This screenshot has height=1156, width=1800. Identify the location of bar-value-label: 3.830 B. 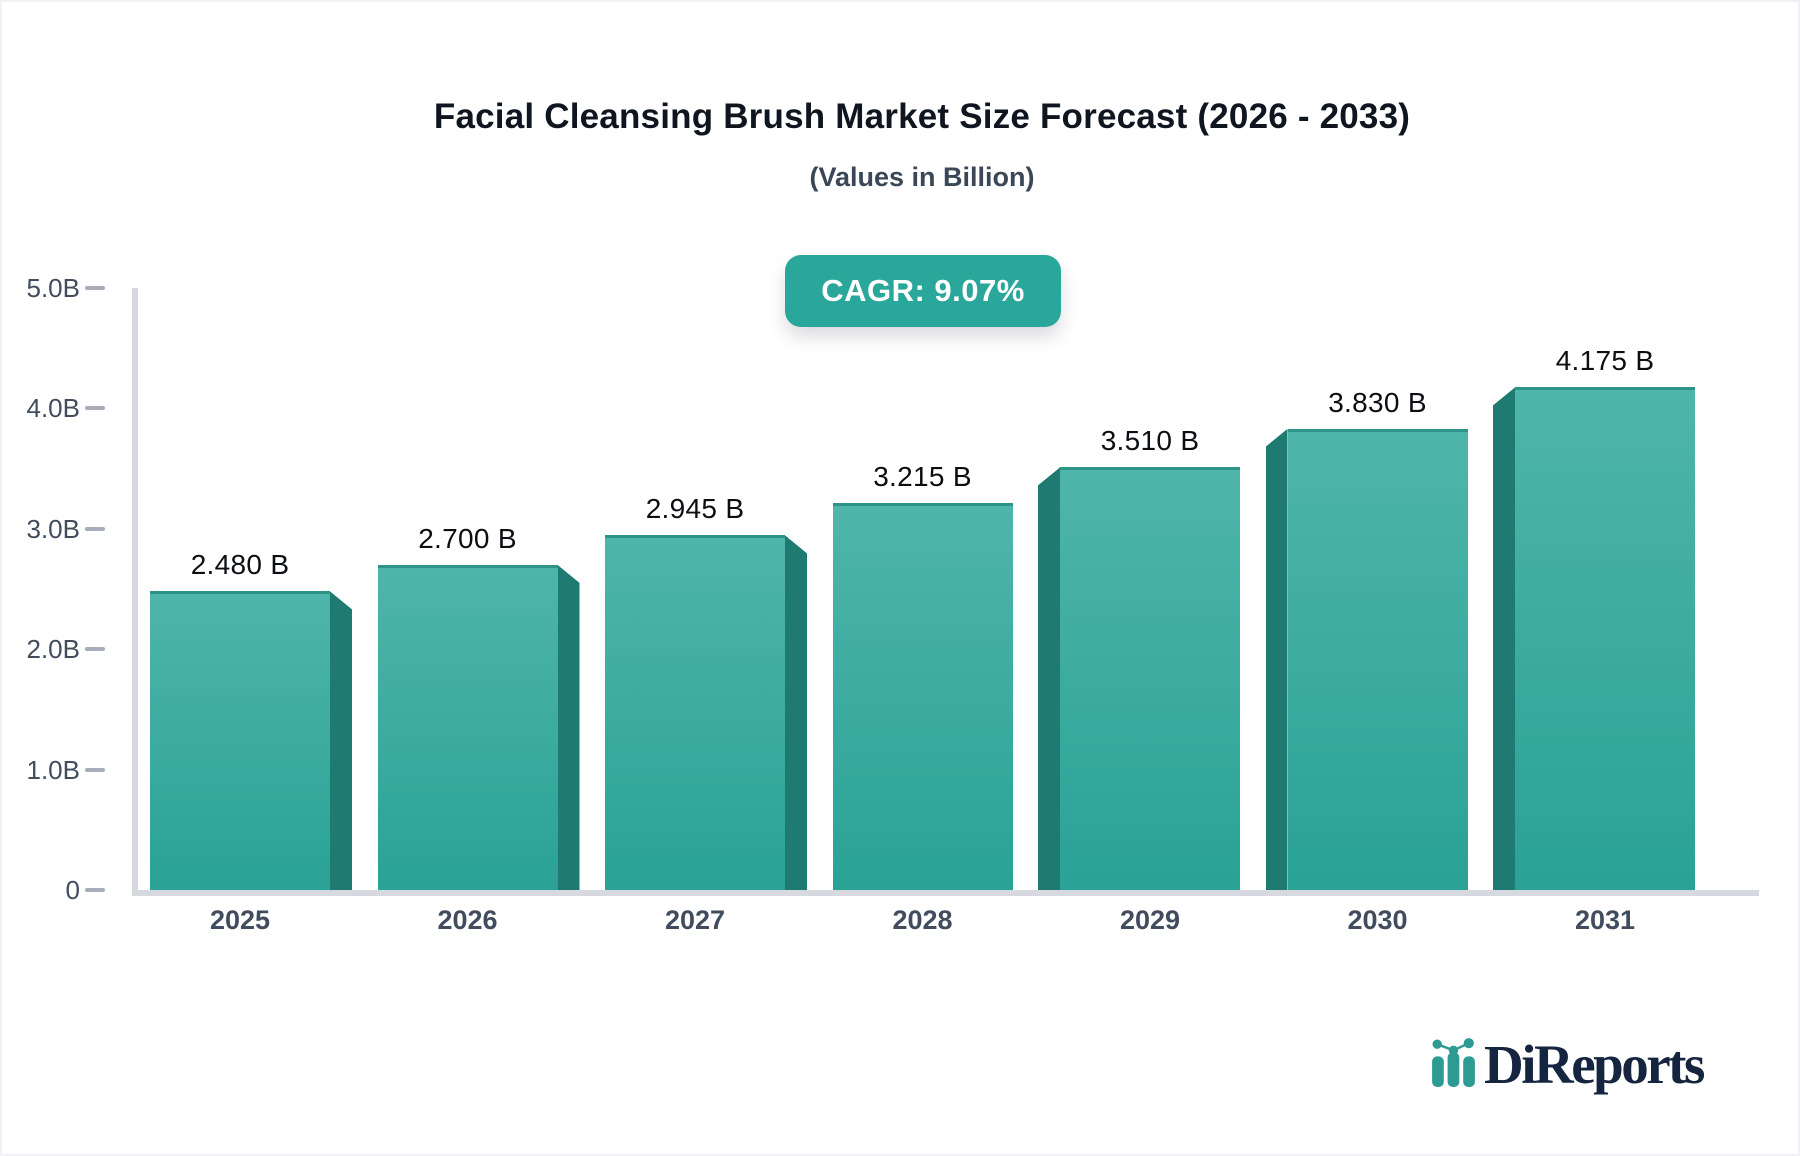
(1377, 402).